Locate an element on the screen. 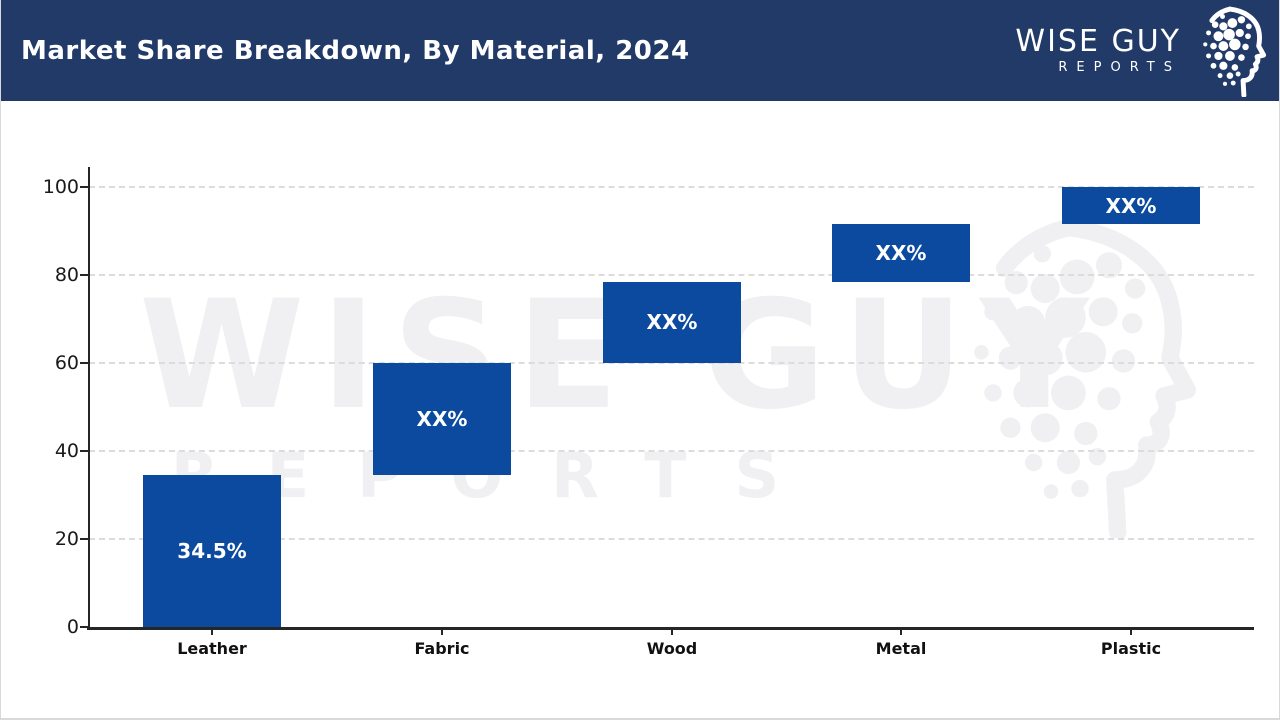 Image resolution: width=1280 pixels, height=720 pixels. x-axis-line is located at coordinates (670, 628).